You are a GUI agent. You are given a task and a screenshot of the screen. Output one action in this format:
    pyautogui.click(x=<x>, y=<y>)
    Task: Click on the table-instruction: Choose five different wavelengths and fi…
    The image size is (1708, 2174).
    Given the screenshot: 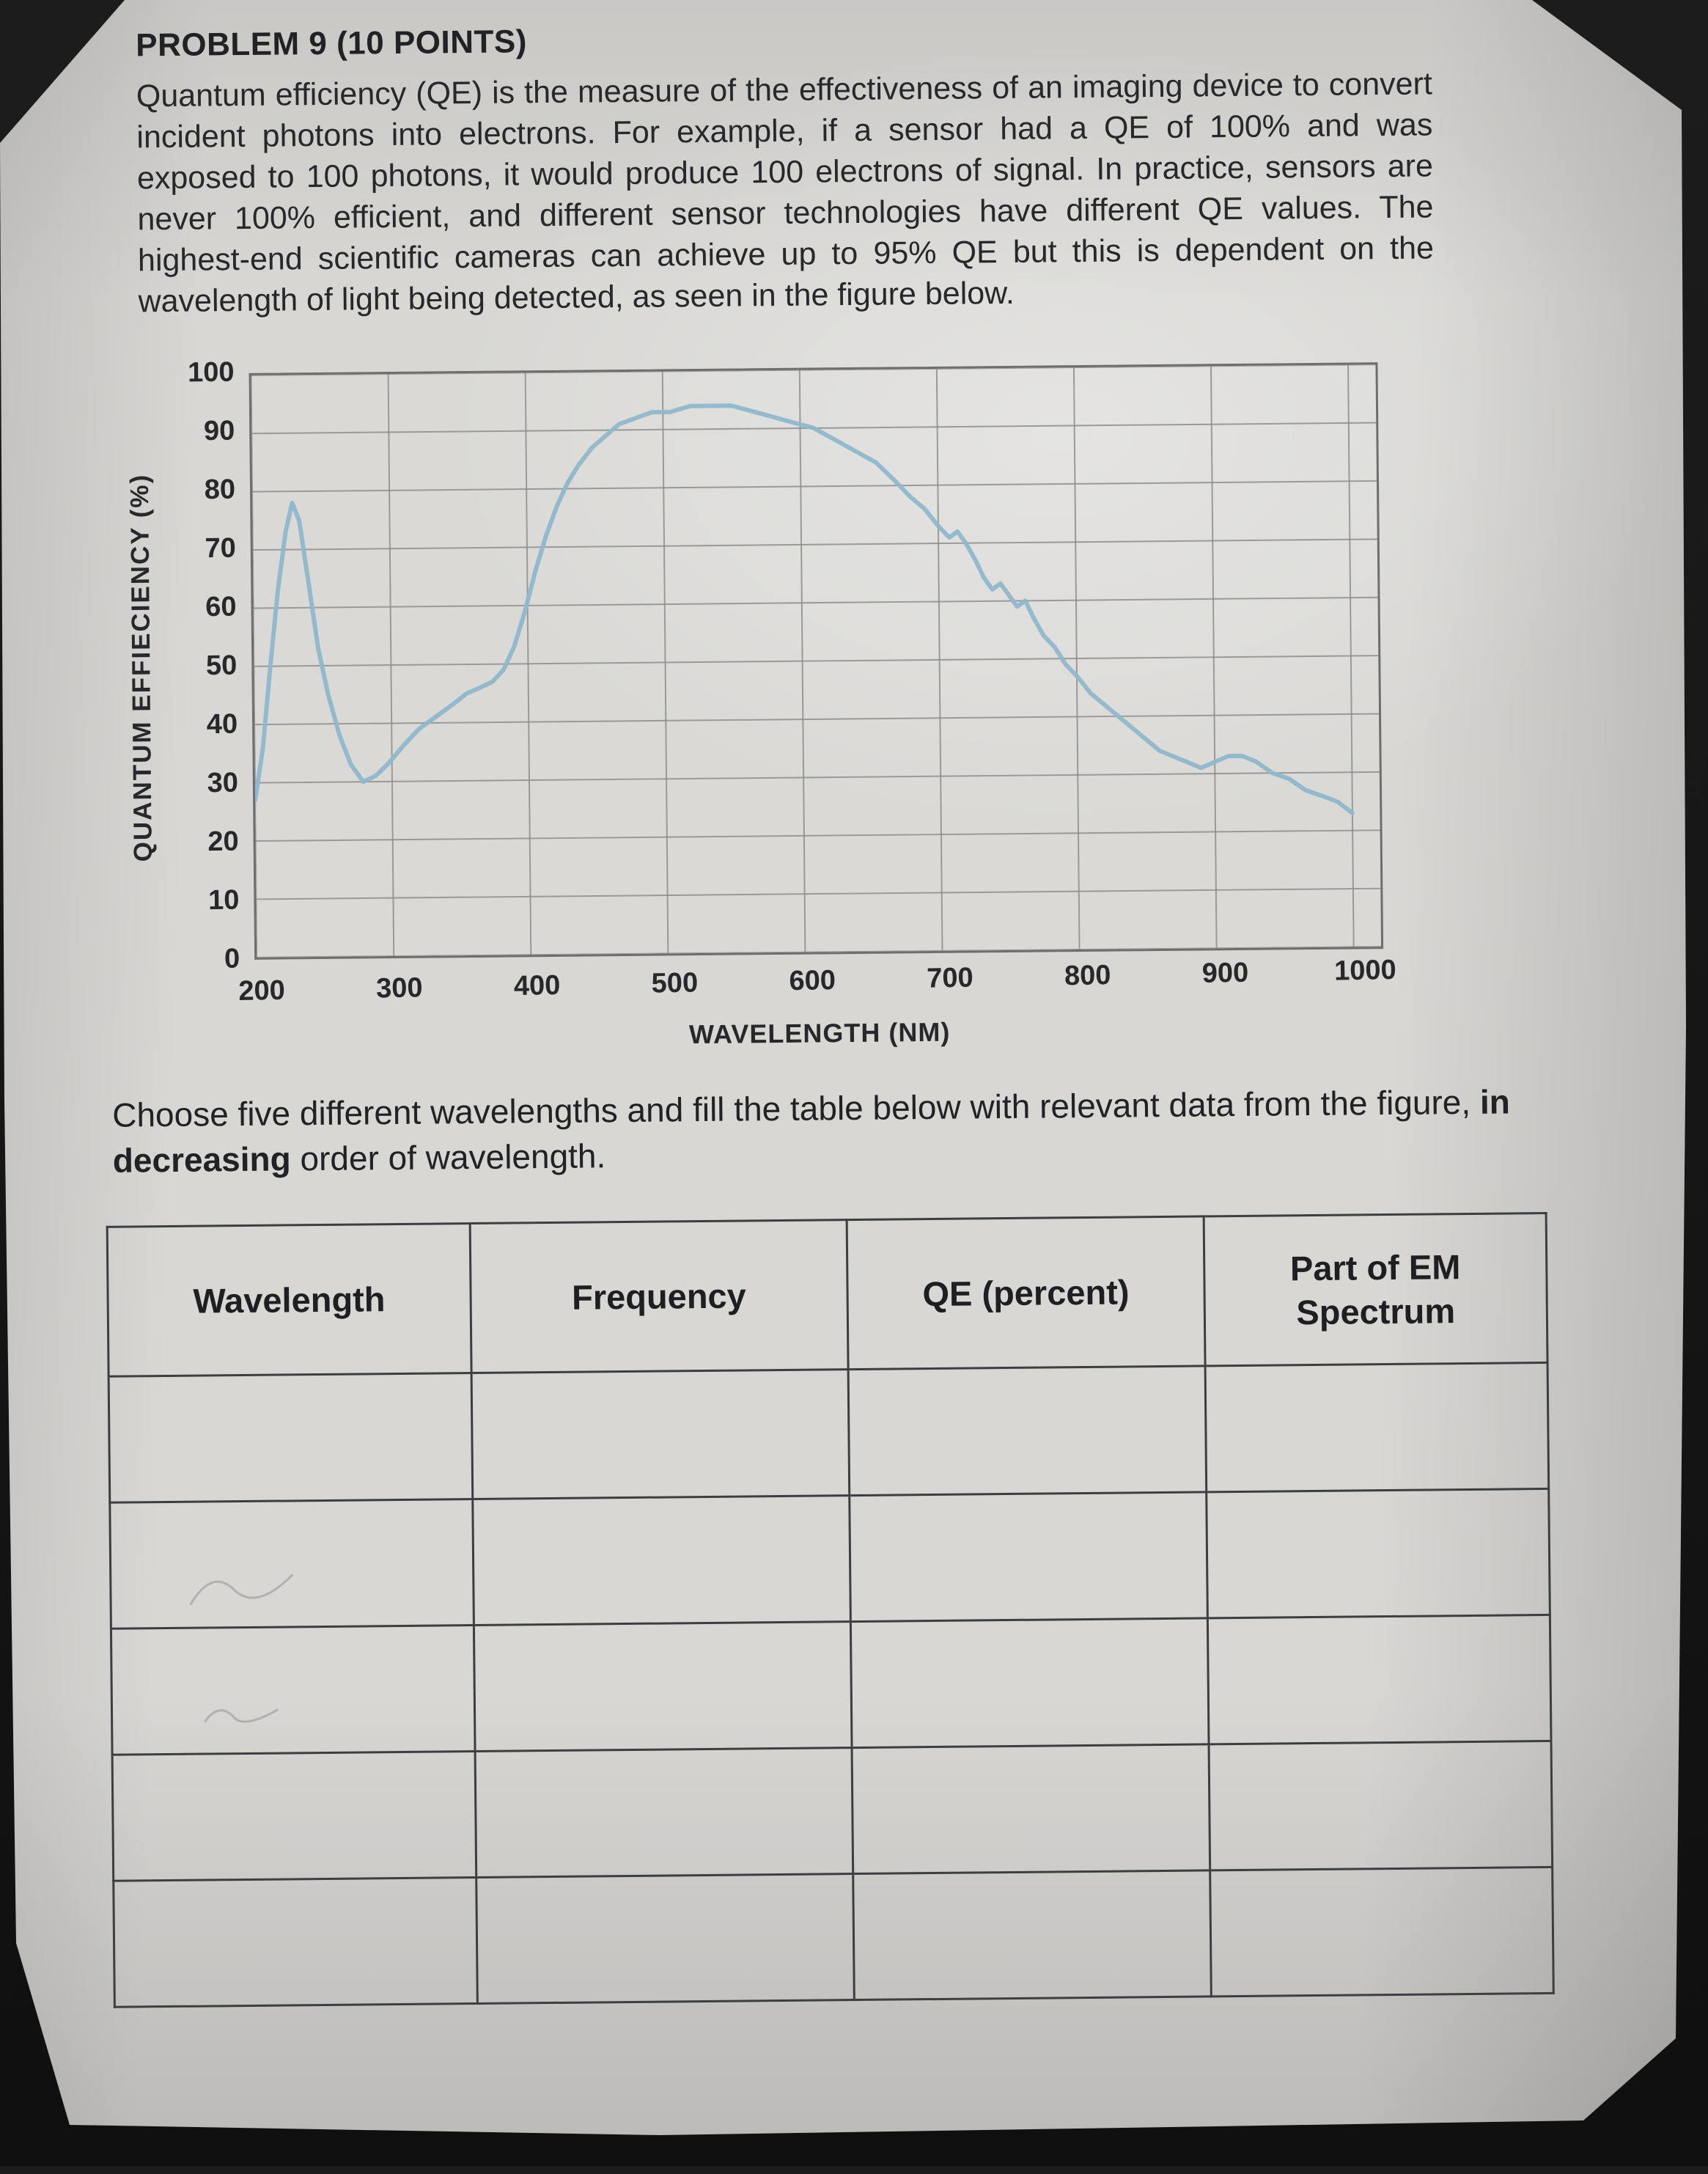 What is the action you would take?
    pyautogui.click(x=831, y=1131)
    